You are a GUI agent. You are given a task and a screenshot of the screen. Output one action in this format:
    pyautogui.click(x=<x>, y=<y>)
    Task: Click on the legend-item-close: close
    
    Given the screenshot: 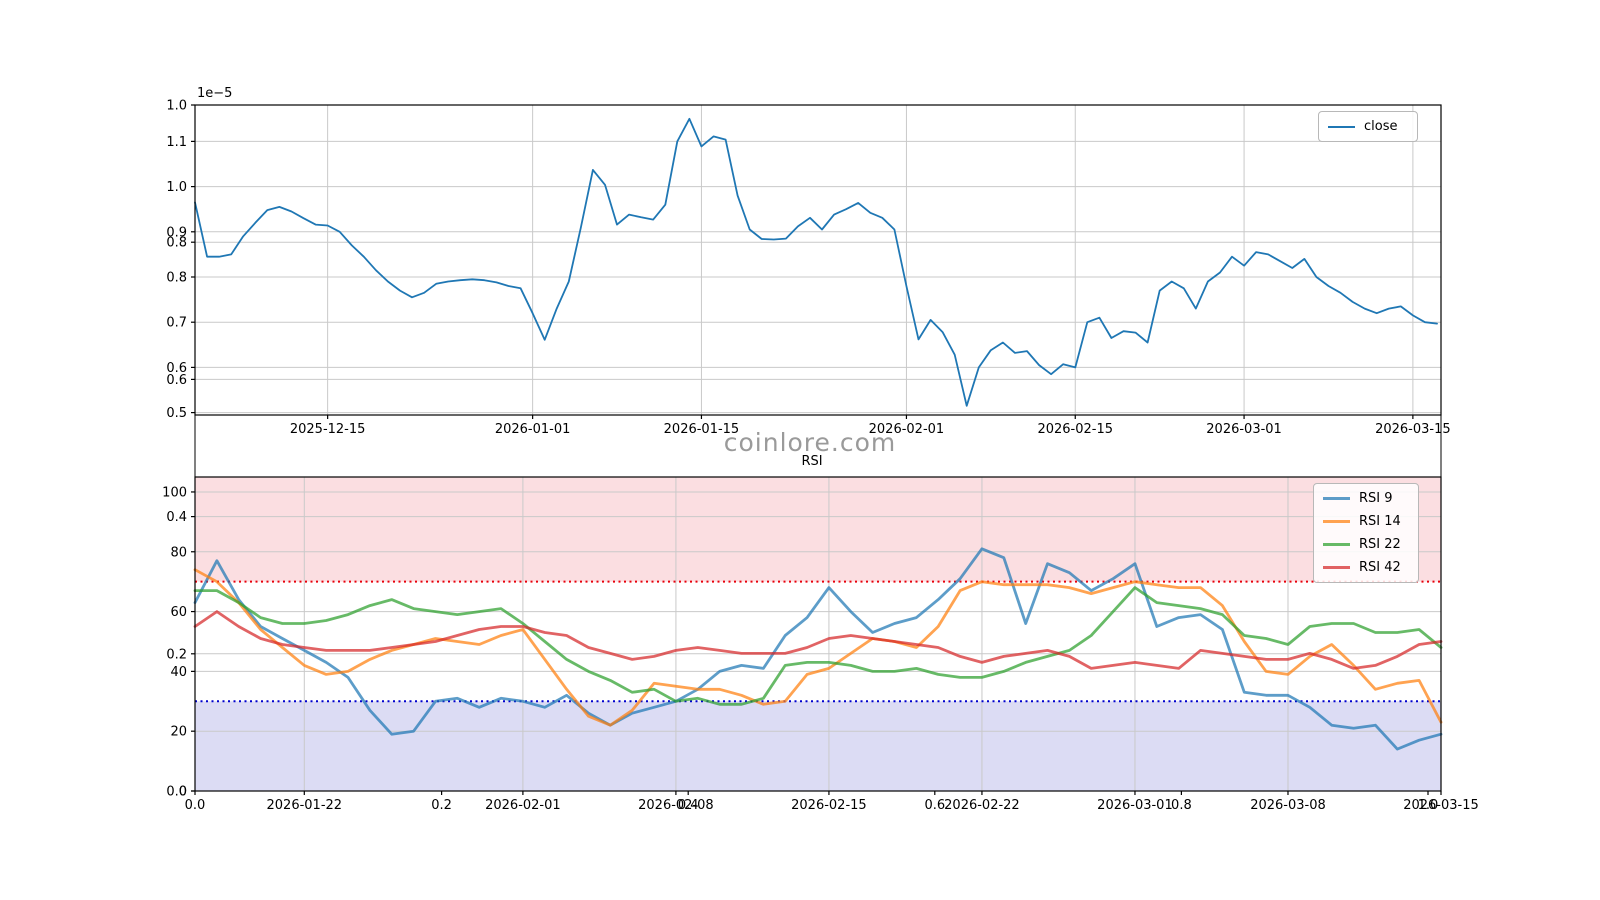 What is the action you would take?
    pyautogui.click(x=1368, y=126)
    